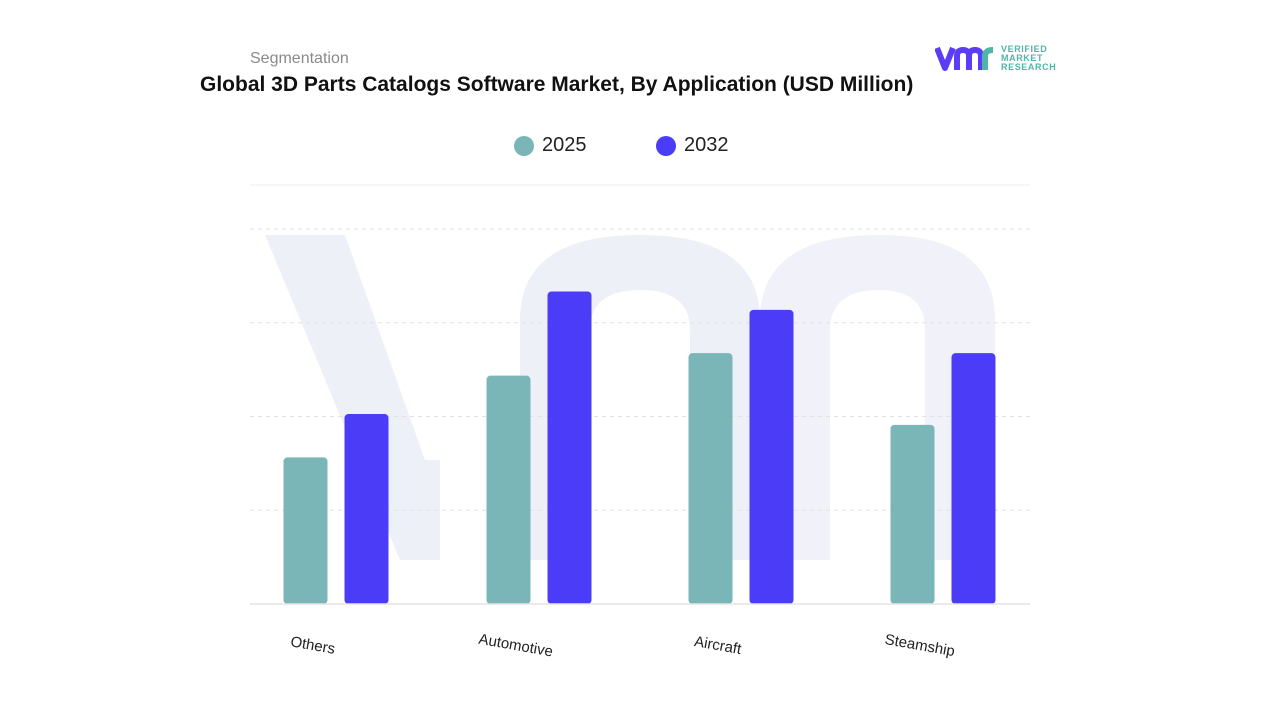 The width and height of the screenshot is (1280, 720). I want to click on logo-wordmark: VERIFIED MARKET RESEARCH, so click(1029, 57).